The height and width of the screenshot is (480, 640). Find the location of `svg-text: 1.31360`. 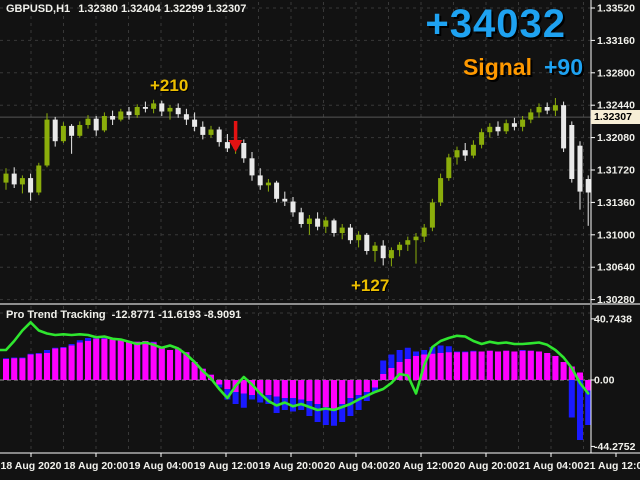

svg-text: 1.31360 is located at coordinates (616, 203).